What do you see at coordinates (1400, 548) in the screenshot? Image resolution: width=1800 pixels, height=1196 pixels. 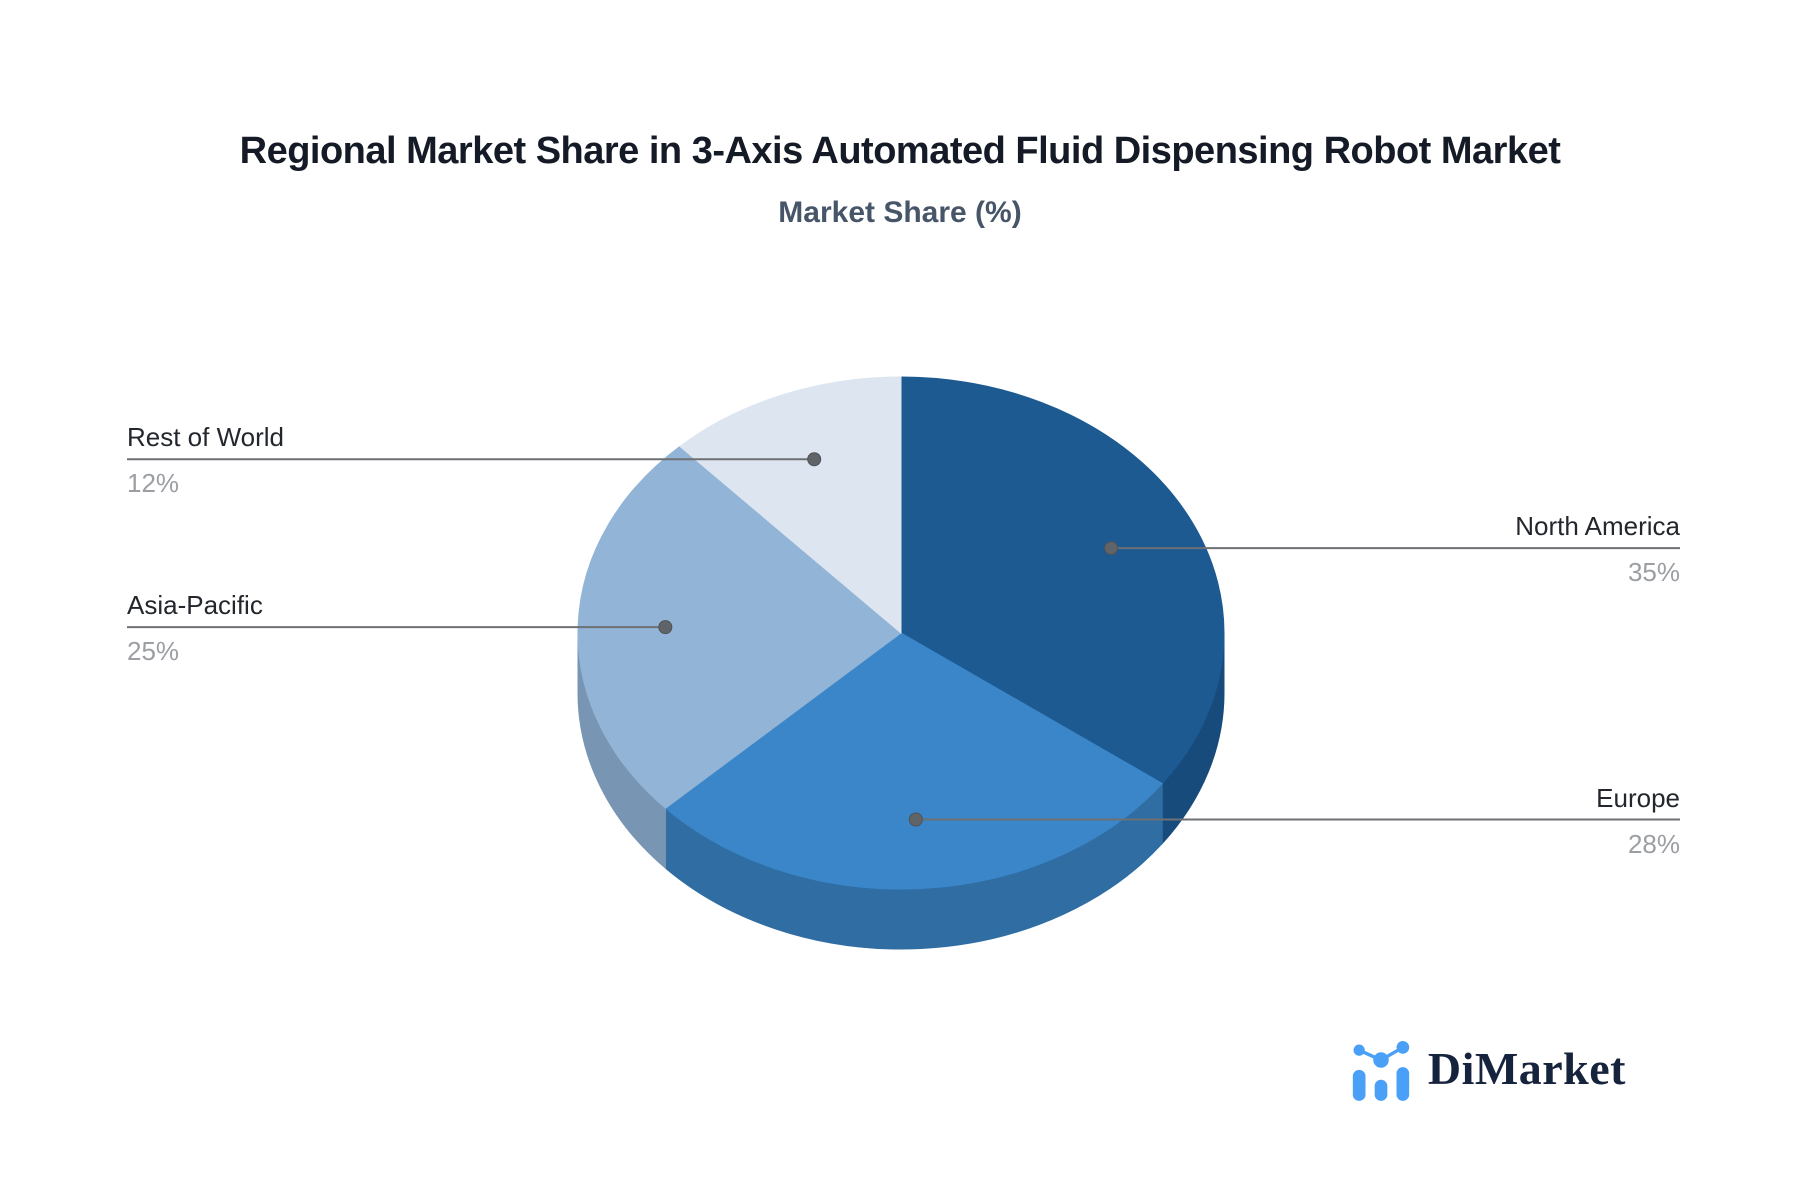 I see `label-block-north-america: North America 35%` at bounding box center [1400, 548].